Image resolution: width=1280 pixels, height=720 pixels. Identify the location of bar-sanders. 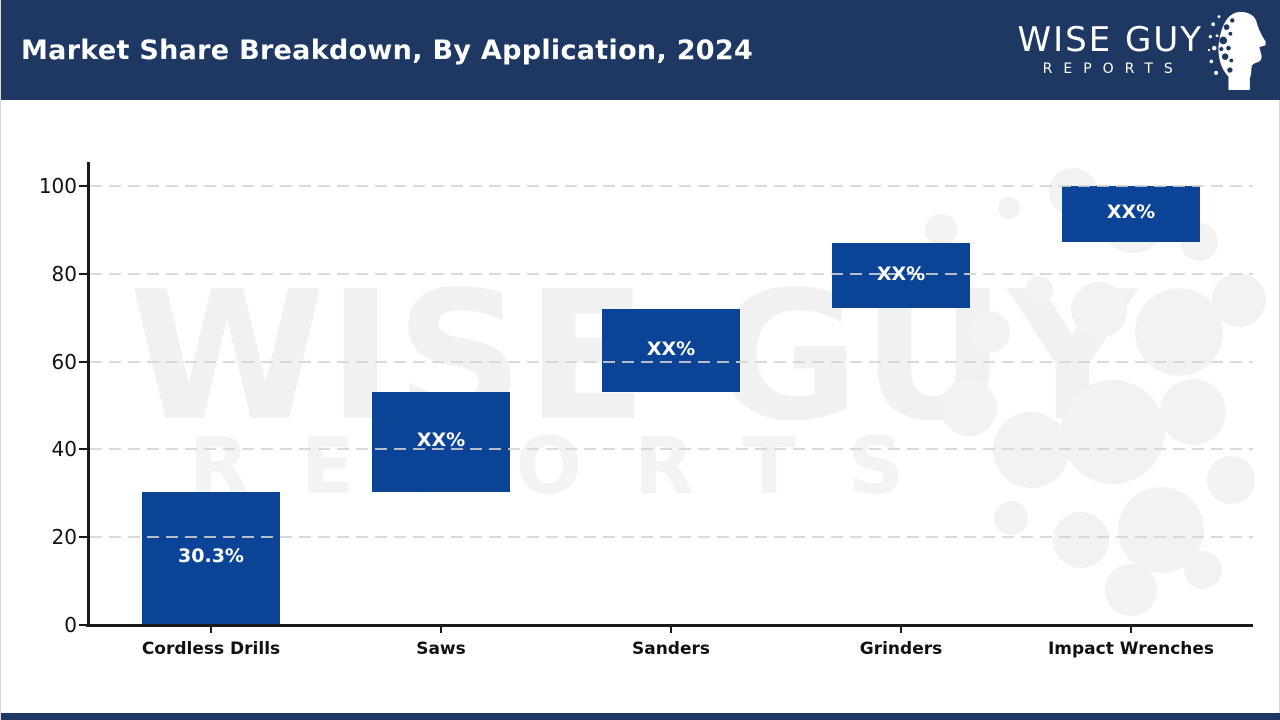
(671, 351).